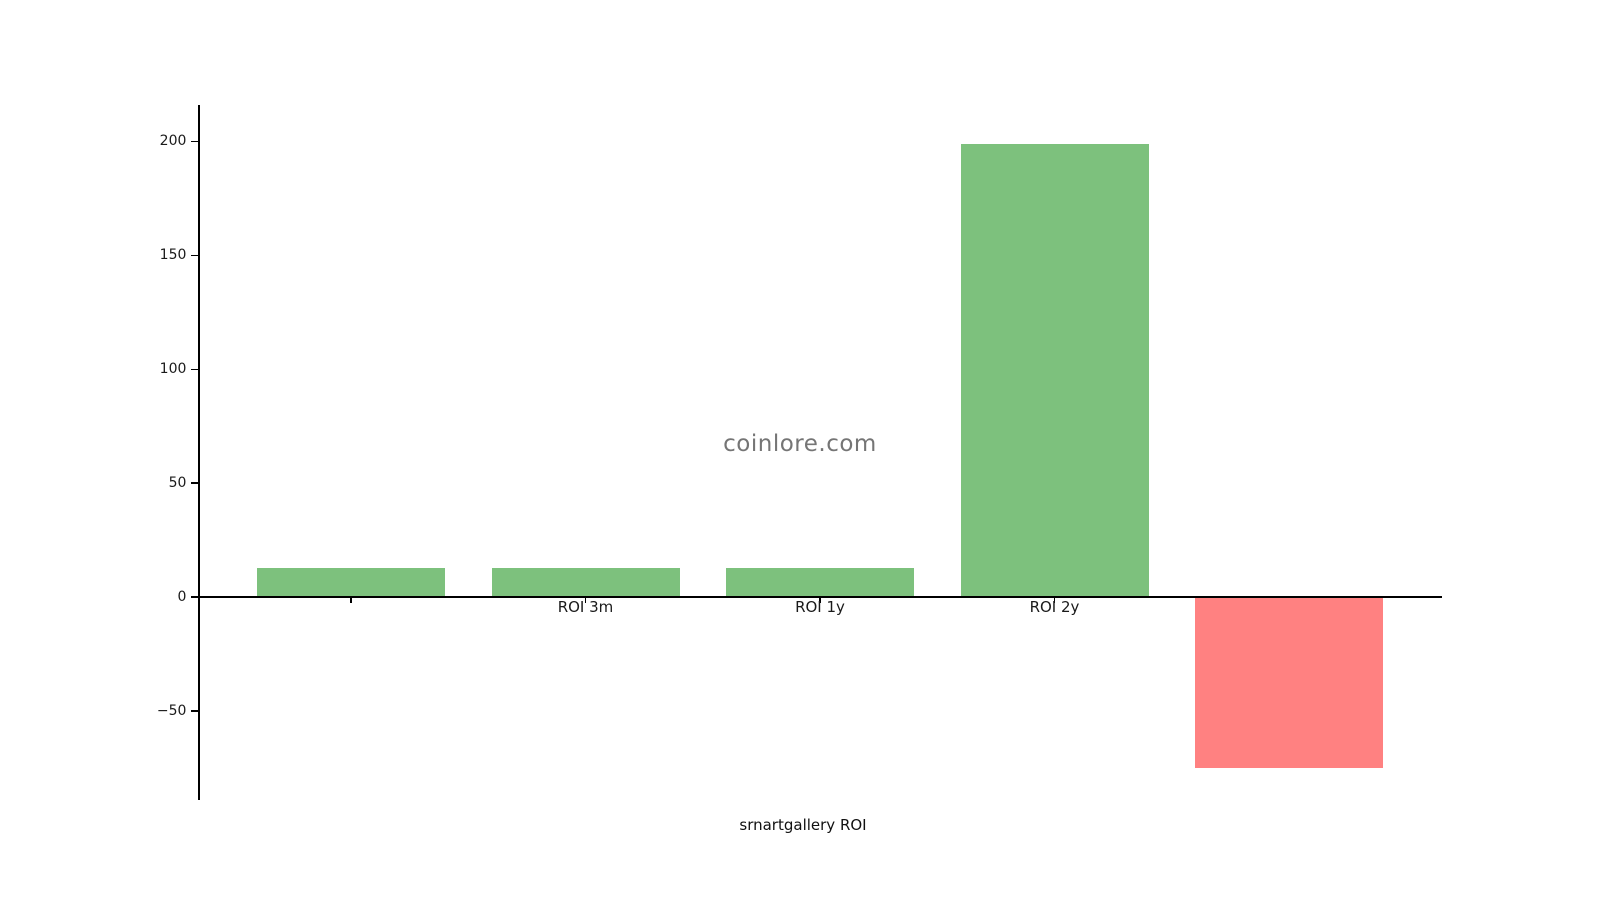  Describe the element at coordinates (820, 607) in the screenshot. I see `x-tick-label: ROI 1y` at that location.